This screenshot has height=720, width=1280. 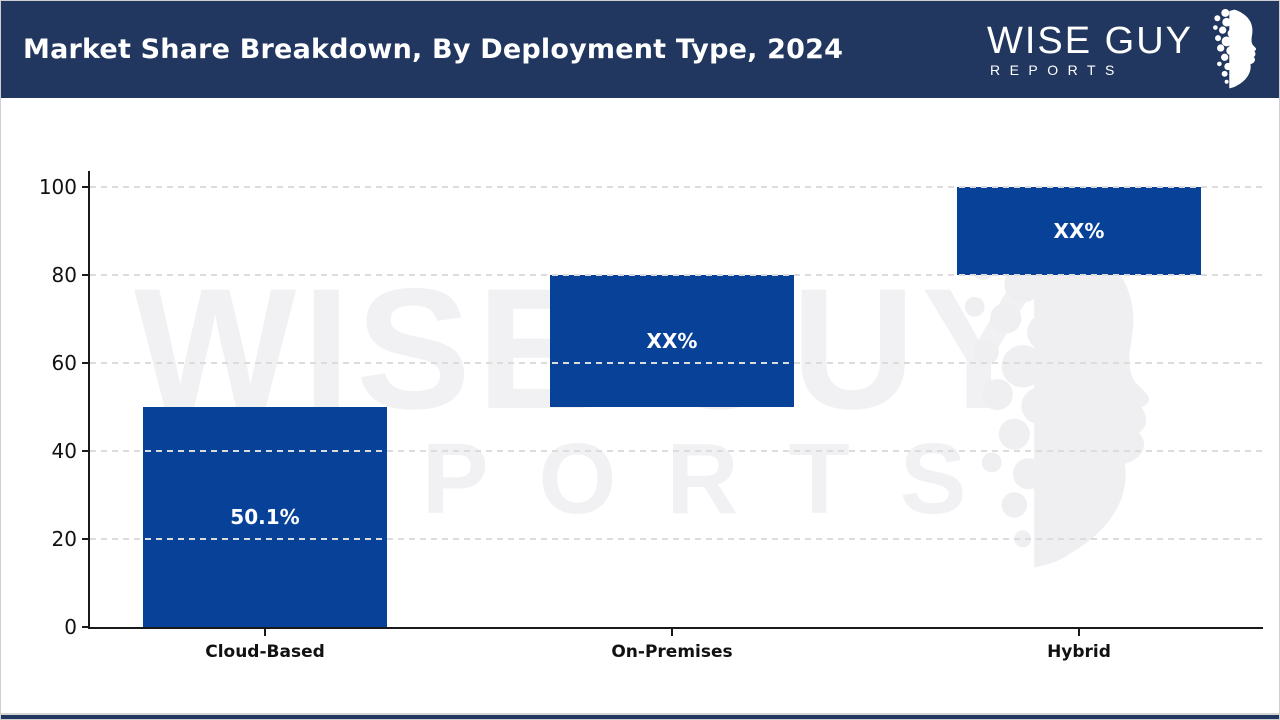 I want to click on y-axis, so click(x=89, y=400).